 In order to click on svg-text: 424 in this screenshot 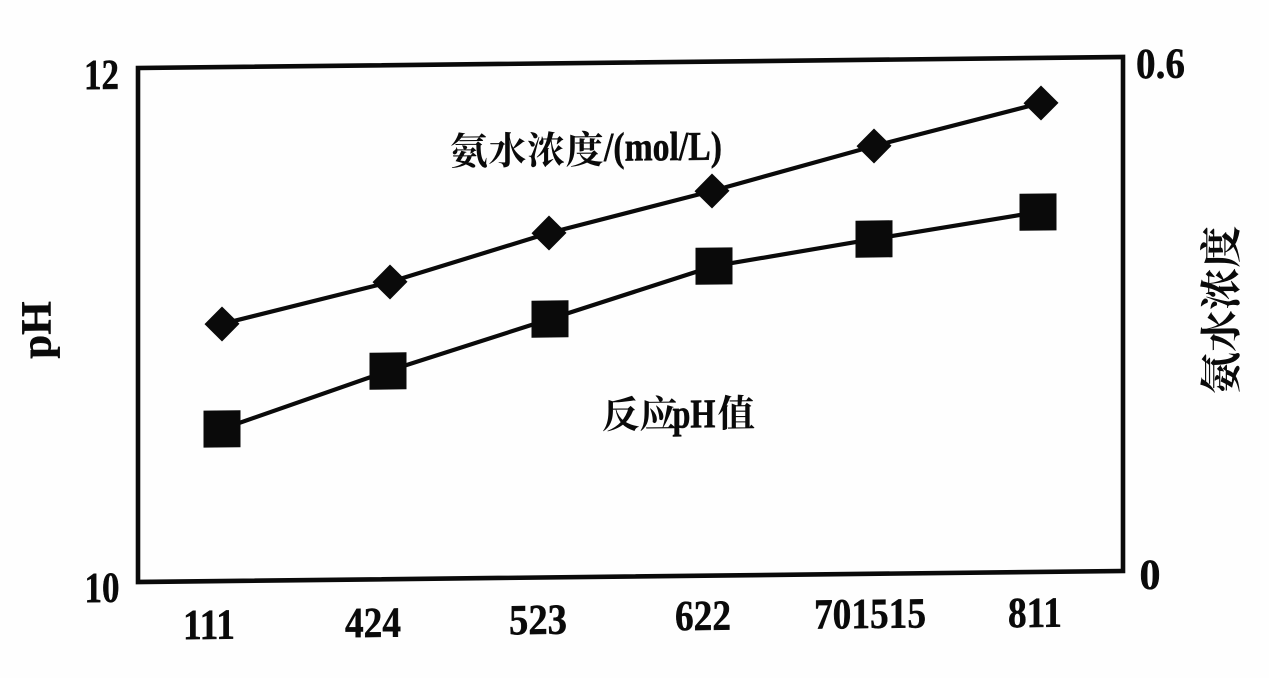, I will do `click(373, 624)`.